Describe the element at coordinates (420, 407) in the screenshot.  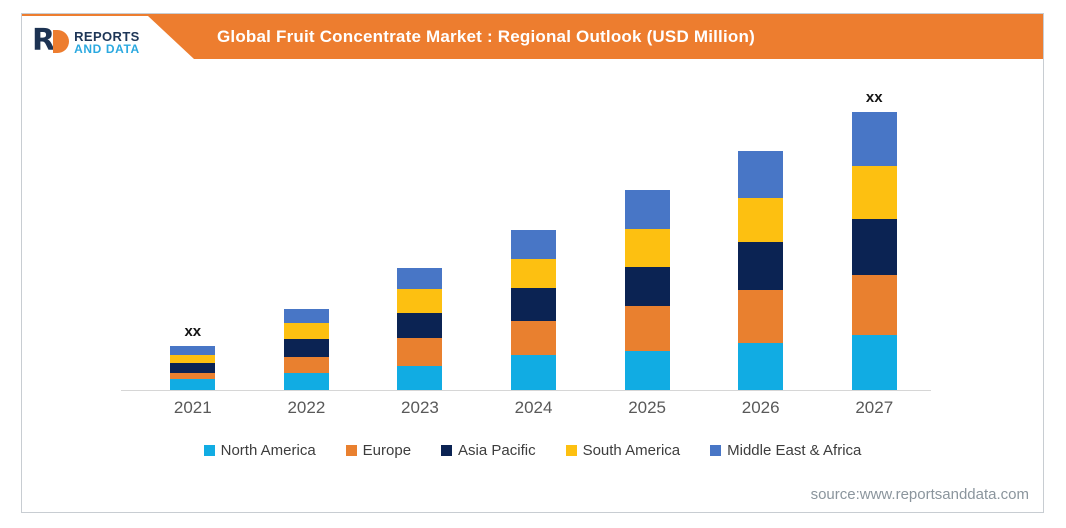
I see `x-axis-label-2023: 2023` at that location.